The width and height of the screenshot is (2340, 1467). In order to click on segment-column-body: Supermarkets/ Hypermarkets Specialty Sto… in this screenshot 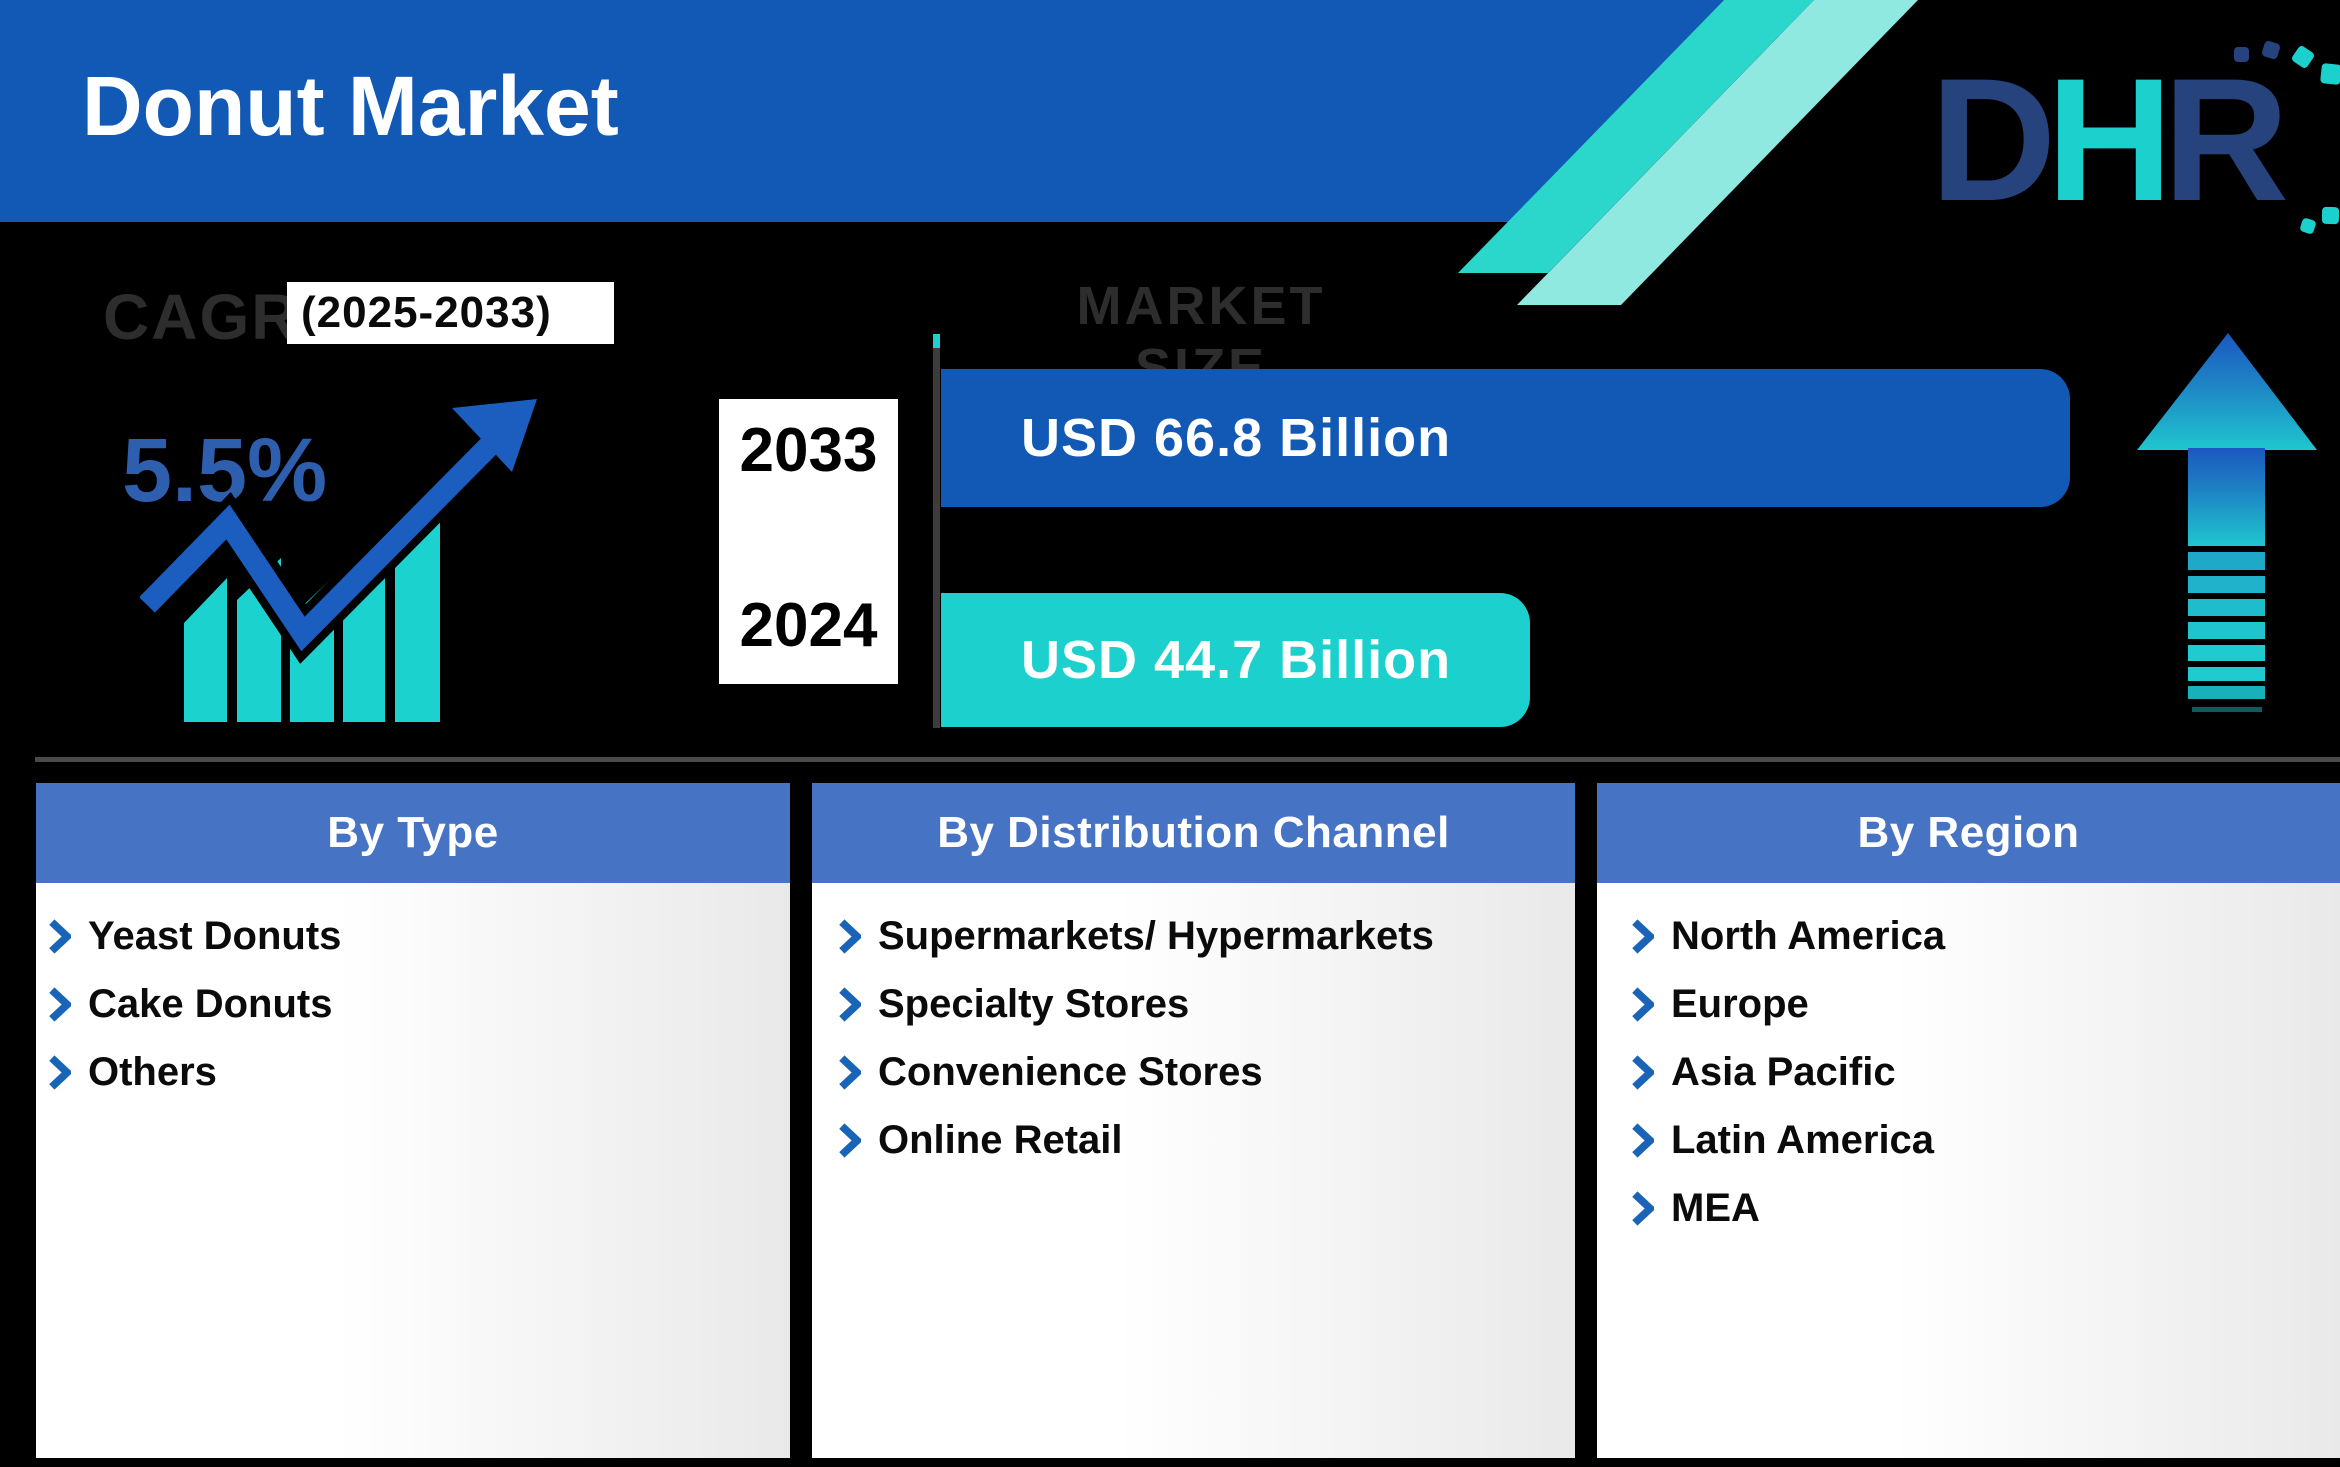, I will do `click(1193, 1170)`.